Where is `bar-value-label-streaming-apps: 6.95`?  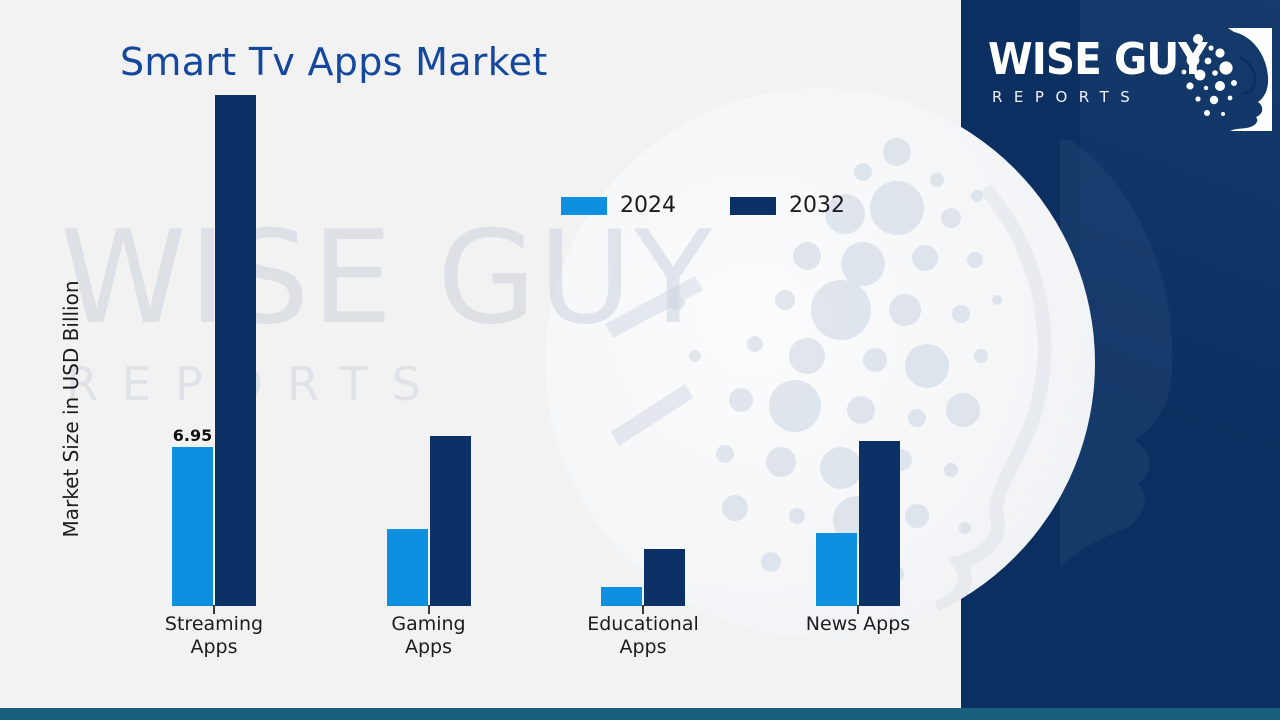
bar-value-label-streaming-apps: 6.95 is located at coordinates (192, 435).